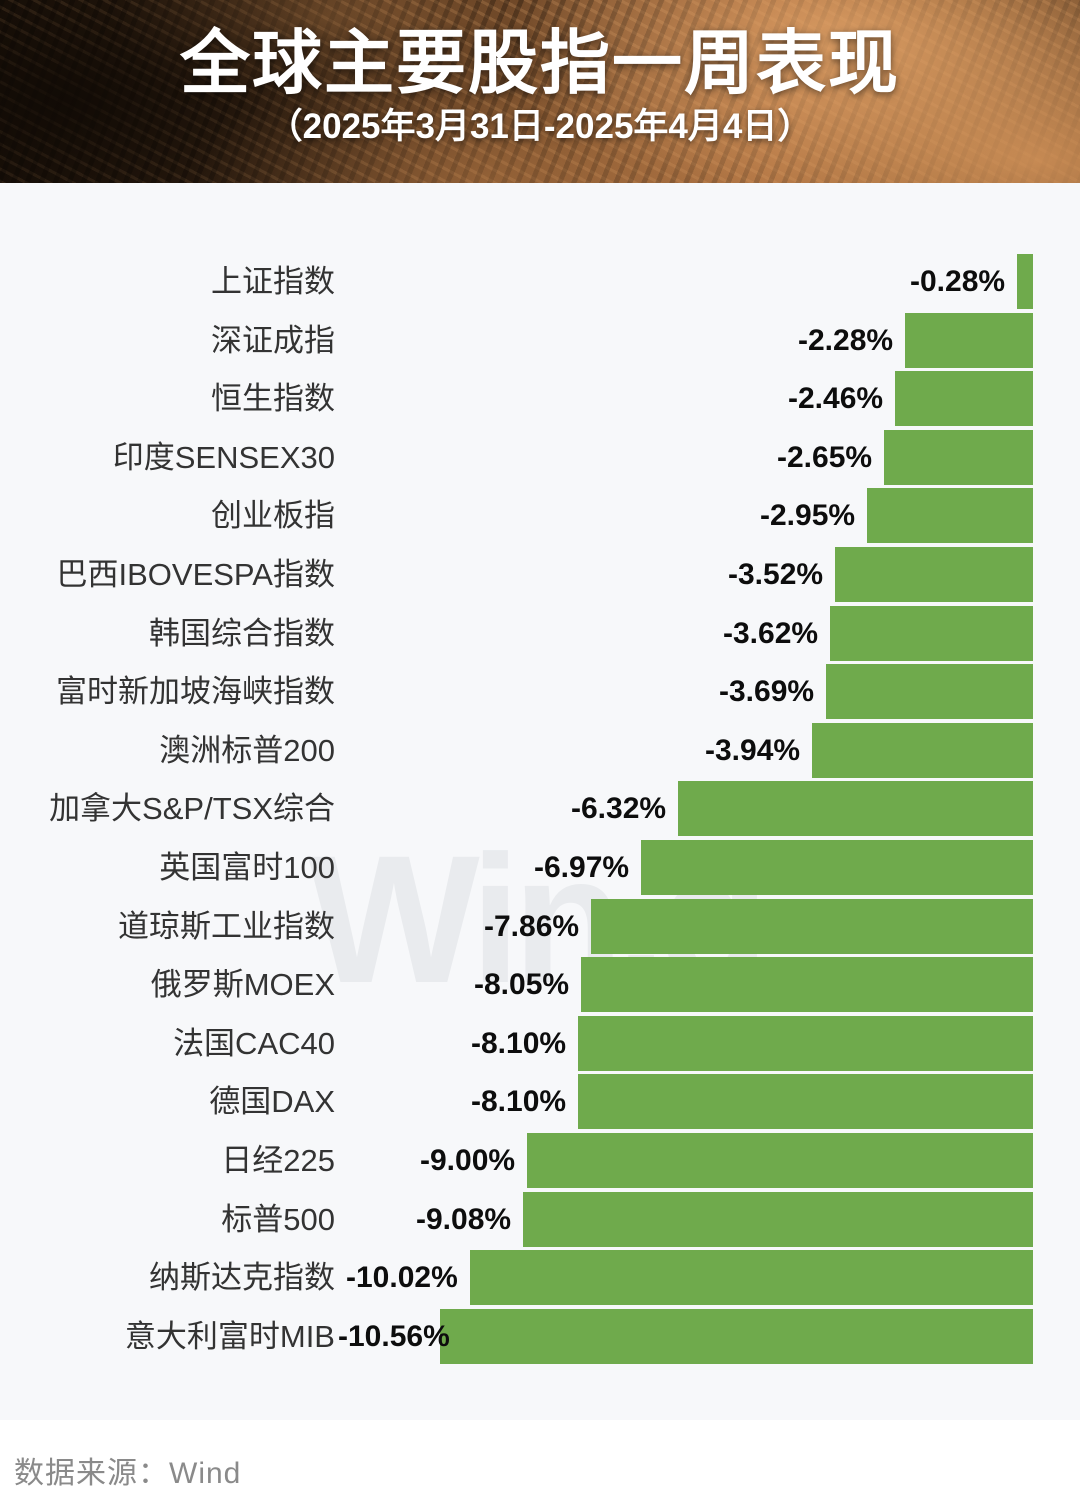 Image resolution: width=1080 pixels, height=1501 pixels. Describe the element at coordinates (532, 926) in the screenshot. I see `index-value: -7.86%` at that location.